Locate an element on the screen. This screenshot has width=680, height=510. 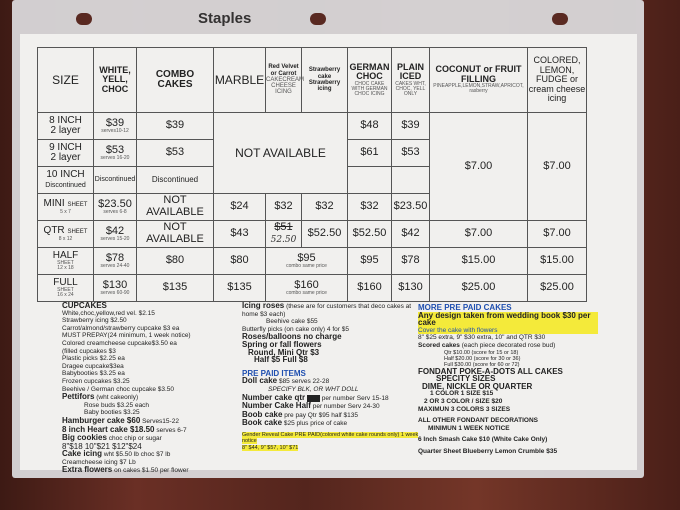
list-item: White,choc,yellow,red vel. $2.15 is located at coordinates (108, 313).